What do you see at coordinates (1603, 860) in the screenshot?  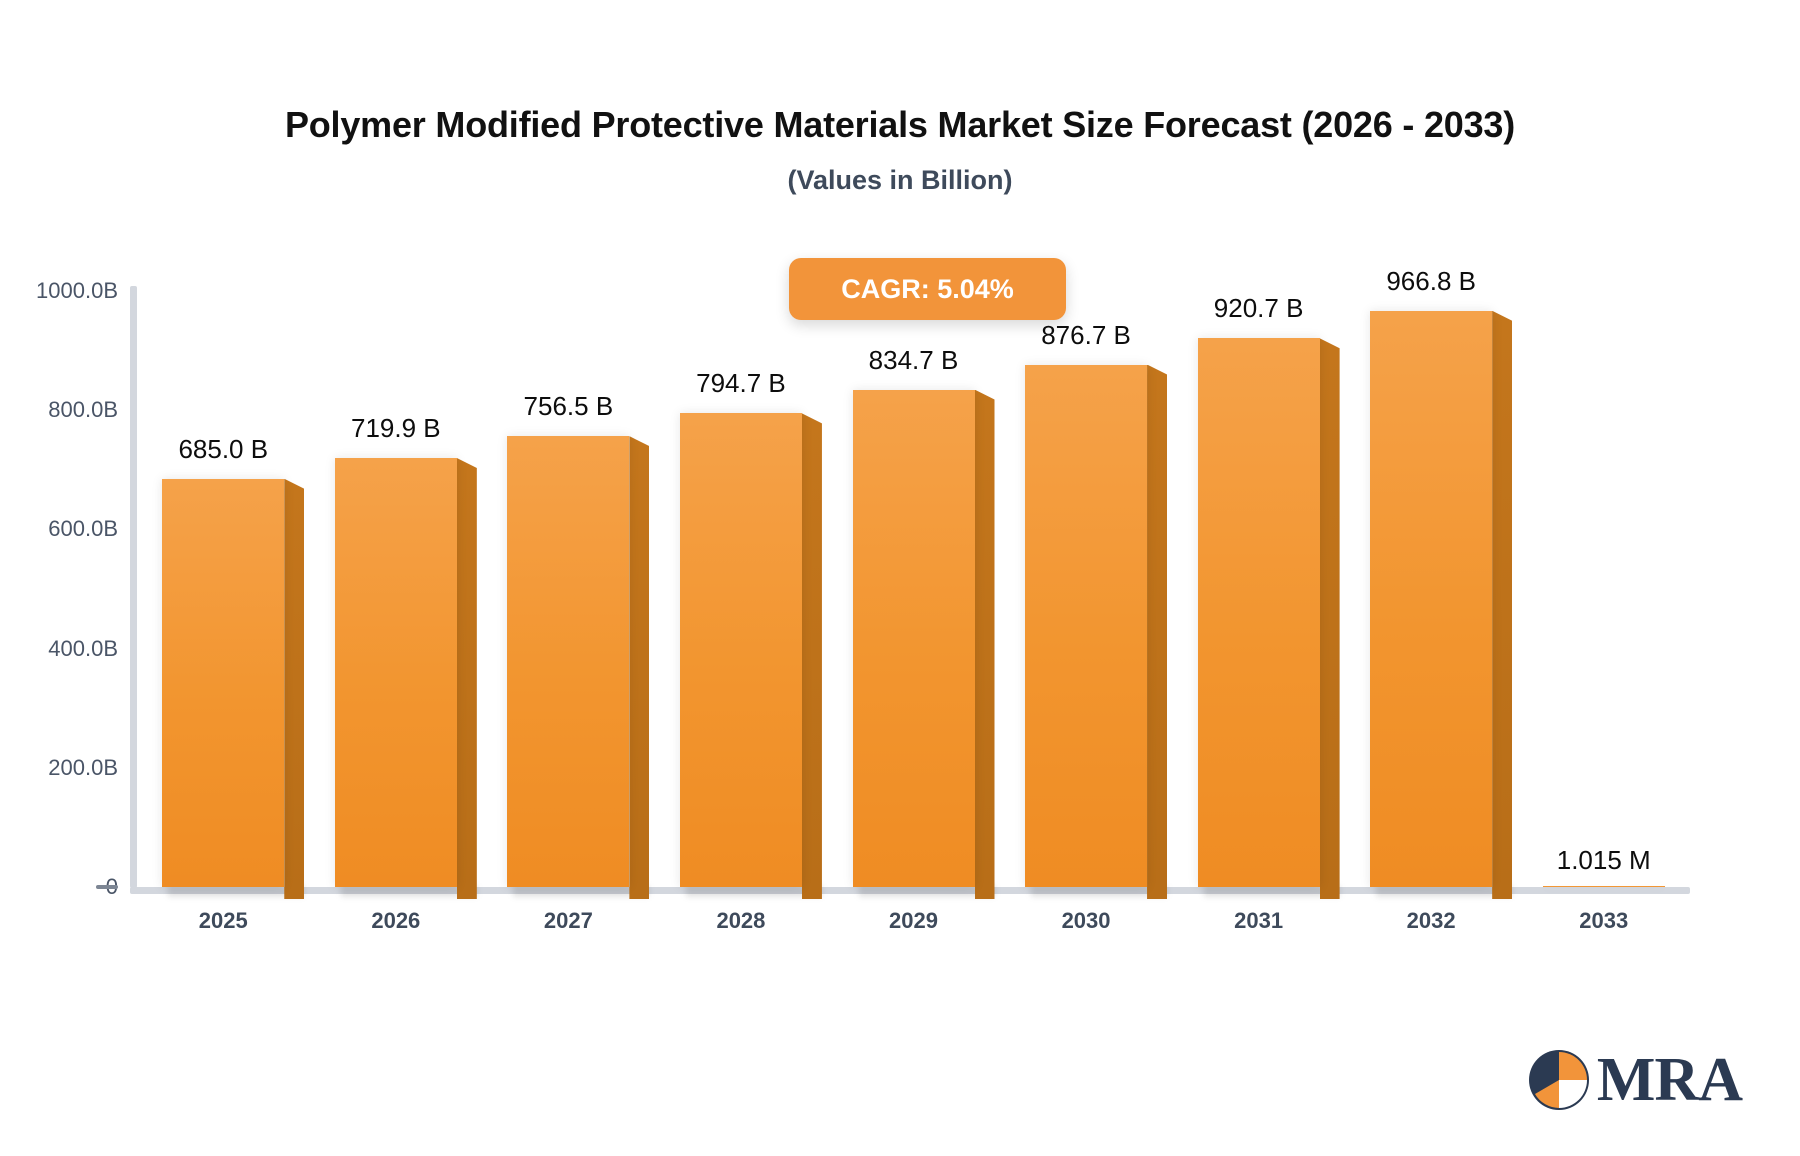 I see `bar-value-label: 1.015 M` at bounding box center [1603, 860].